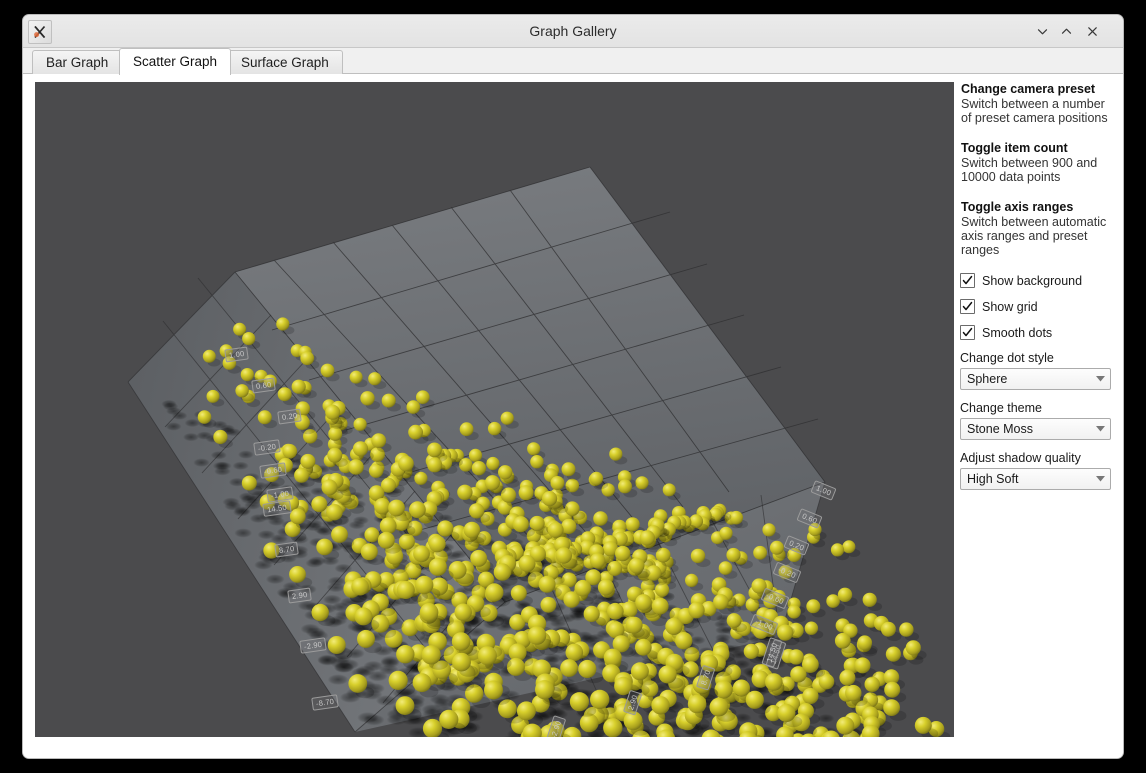 The width and height of the screenshot is (1146, 773). Describe the element at coordinates (1017, 332) in the screenshot. I see `checkbox-label: Smooth dots` at that location.